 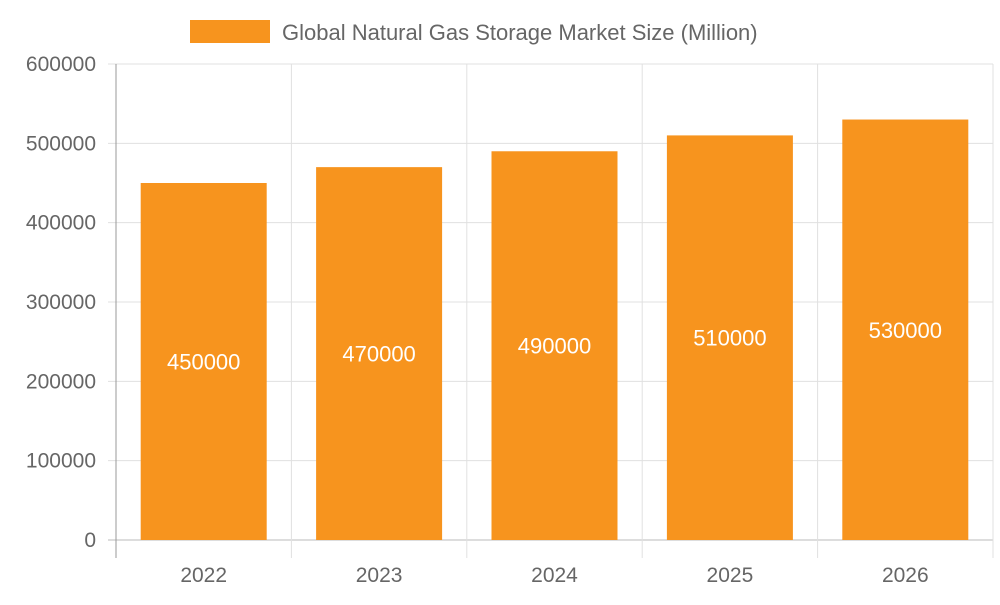 I want to click on data-label: 510000, so click(x=729, y=338).